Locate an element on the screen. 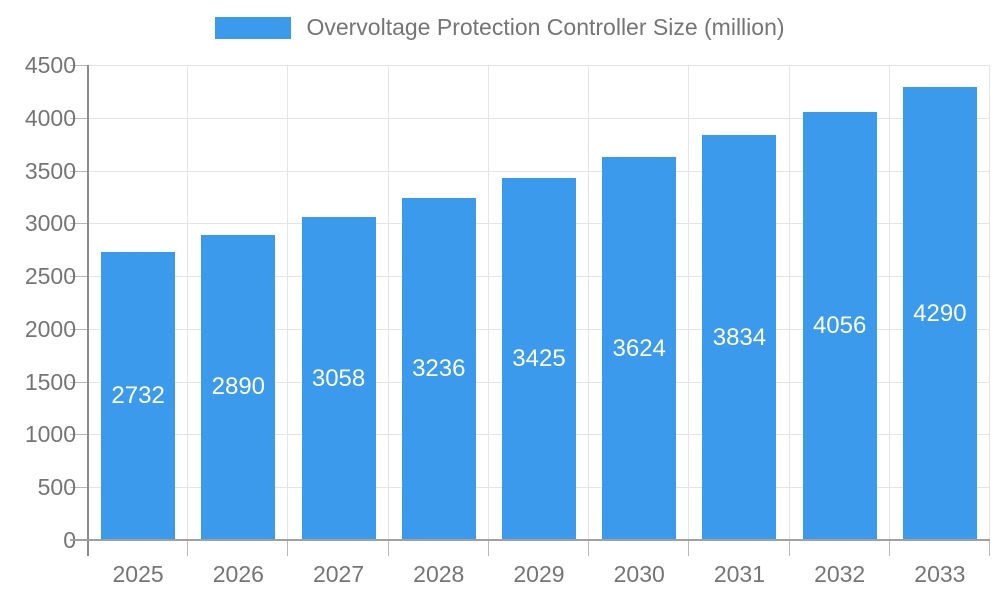  bar-value-label: 4290 is located at coordinates (940, 313).